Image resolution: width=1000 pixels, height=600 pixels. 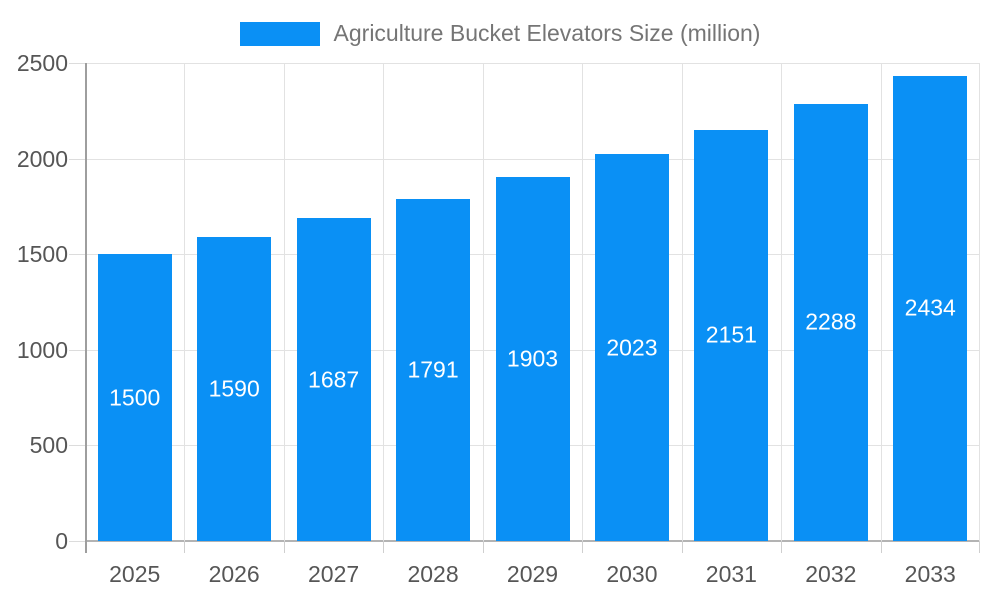 I want to click on y-tick-label: 2000, so click(x=42, y=158).